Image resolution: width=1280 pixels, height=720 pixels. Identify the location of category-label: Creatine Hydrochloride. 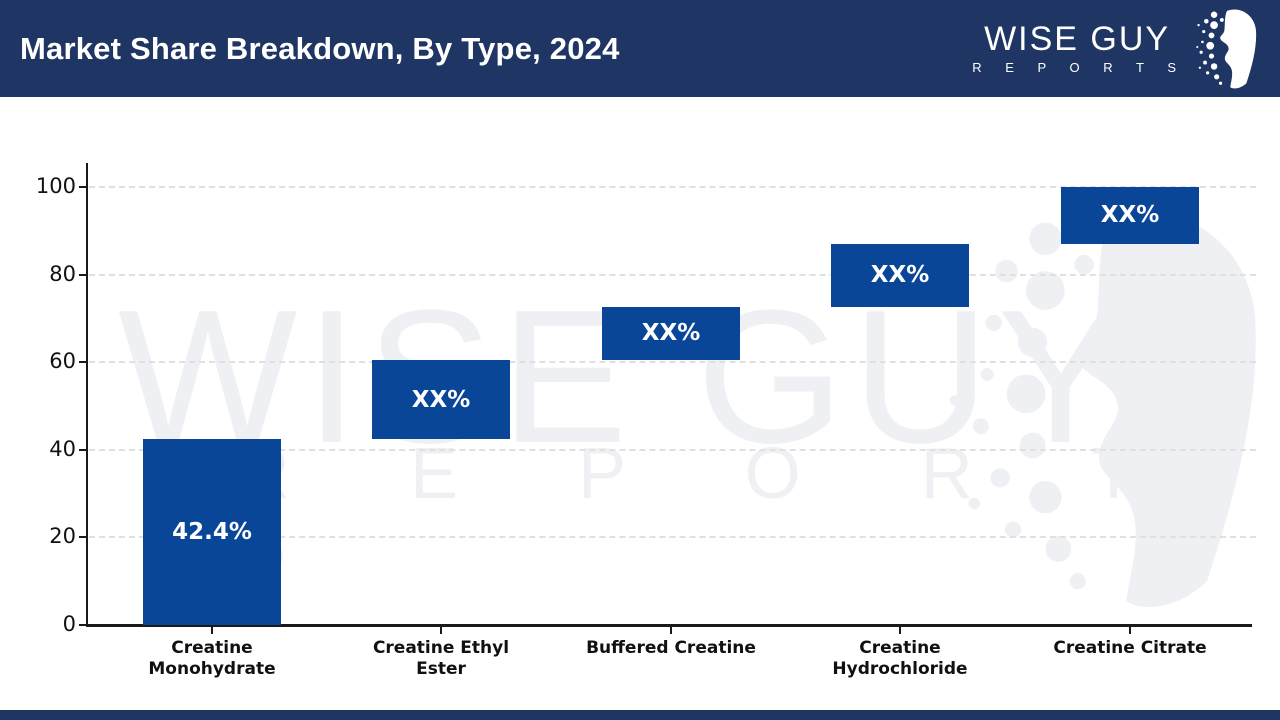
(900, 659).